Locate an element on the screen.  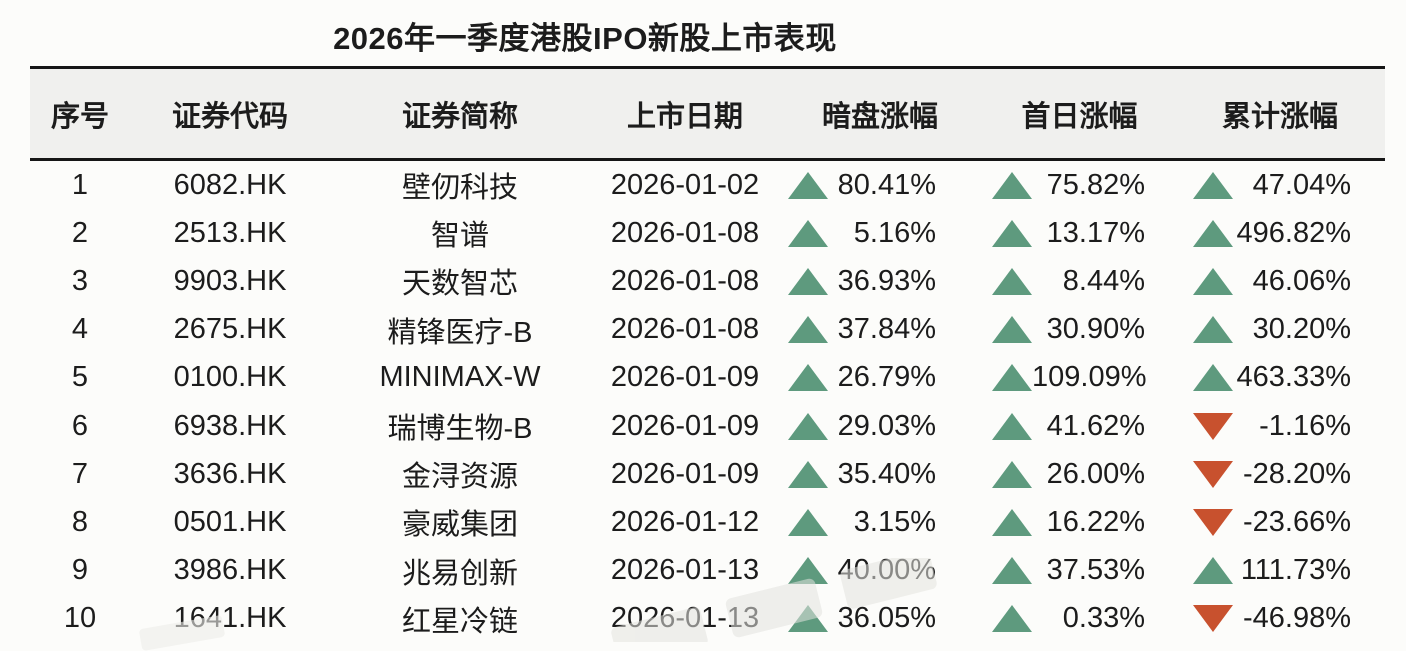
row-index: 4 is located at coordinates (80, 329).